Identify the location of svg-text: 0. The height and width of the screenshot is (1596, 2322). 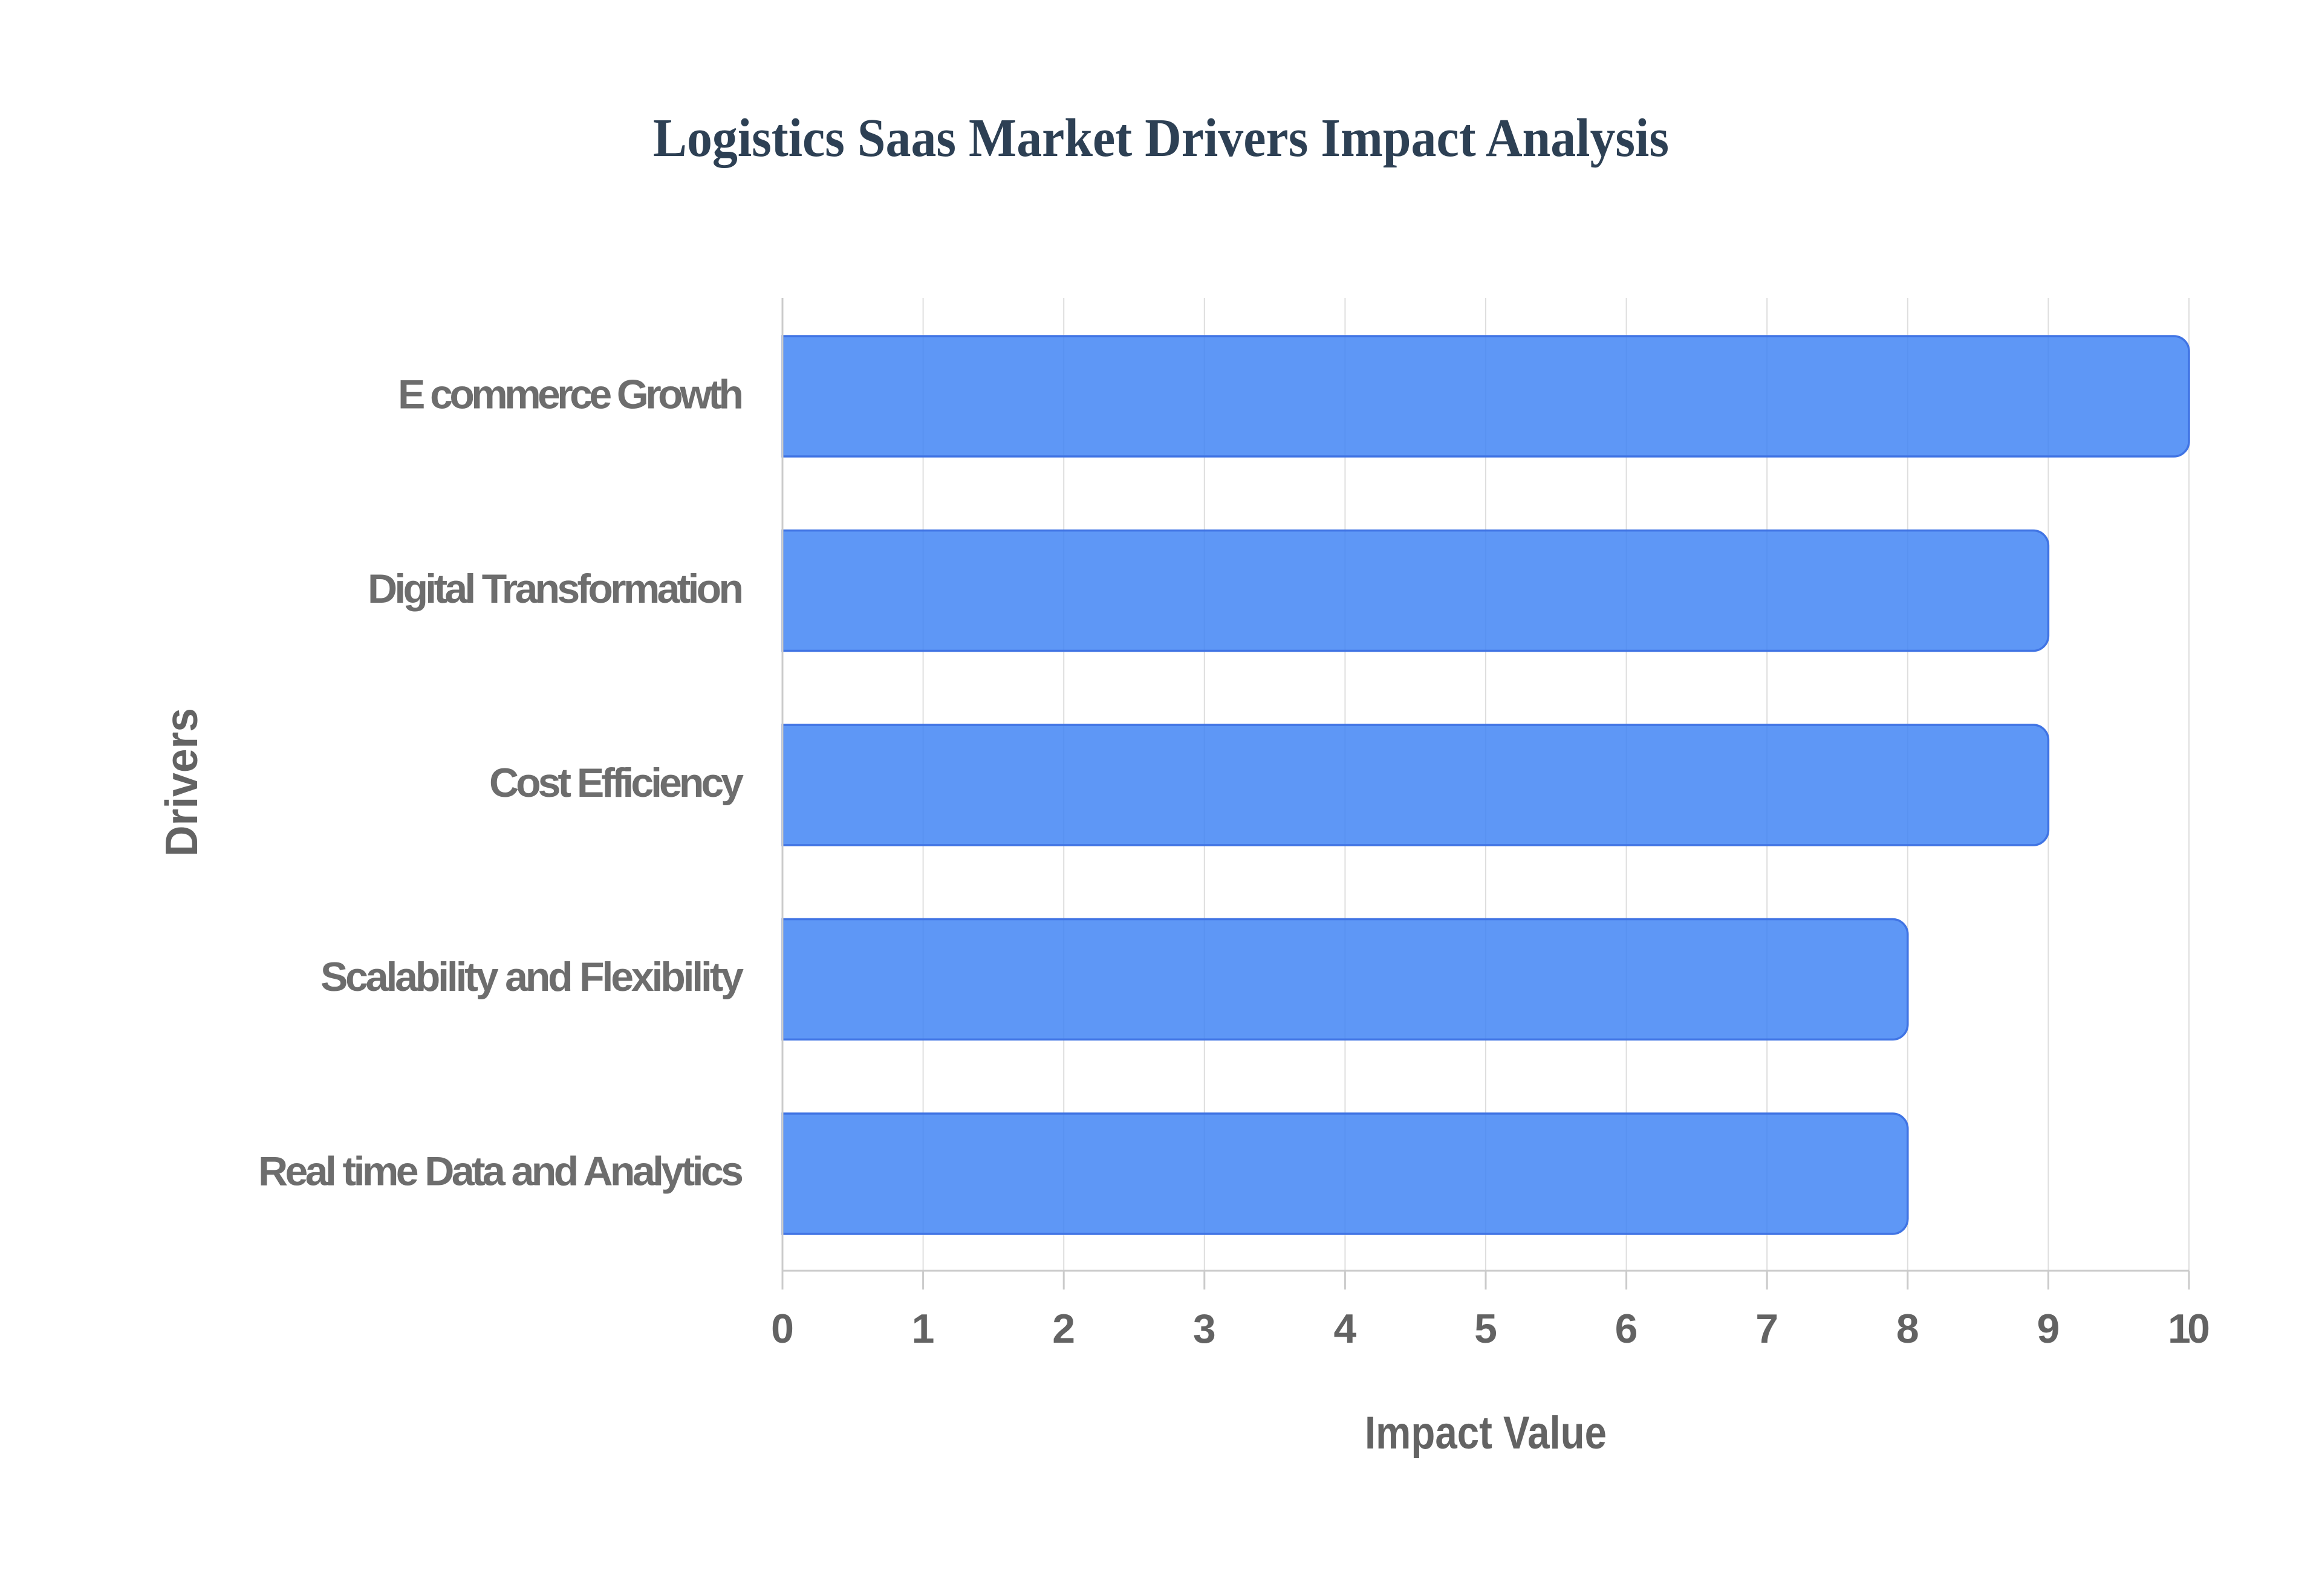
(782, 1329).